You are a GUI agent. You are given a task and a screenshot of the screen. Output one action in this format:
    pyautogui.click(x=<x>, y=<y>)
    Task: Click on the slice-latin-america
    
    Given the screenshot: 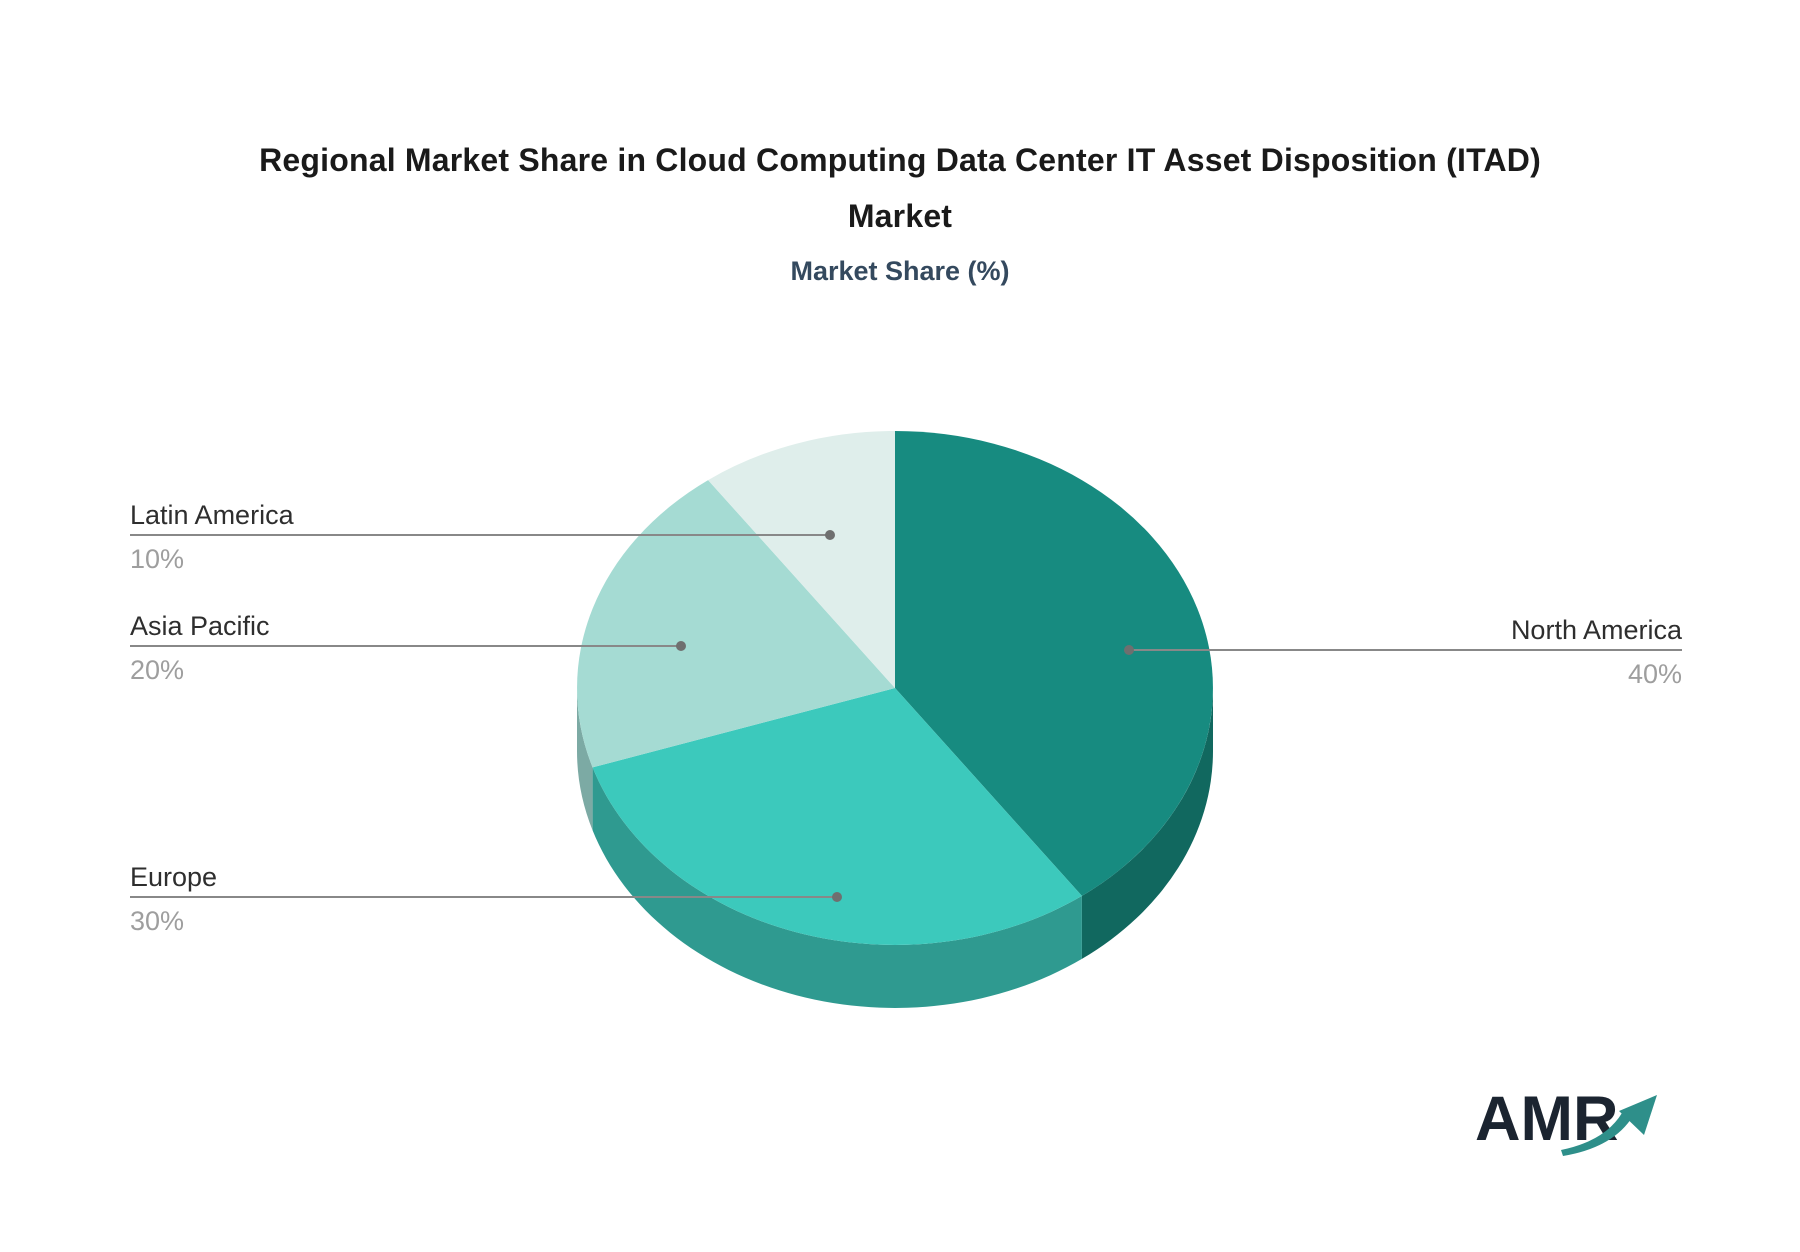 What is the action you would take?
    pyautogui.click(x=801, y=559)
    